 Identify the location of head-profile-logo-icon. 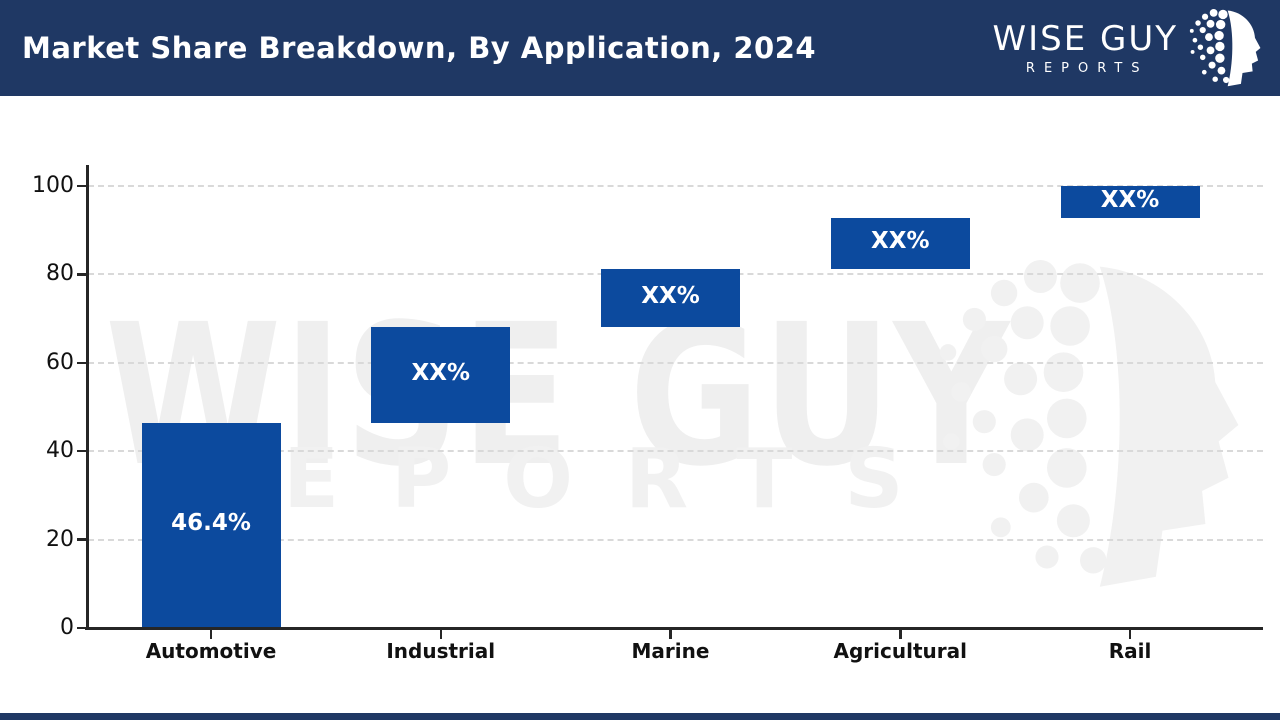
(1225, 48).